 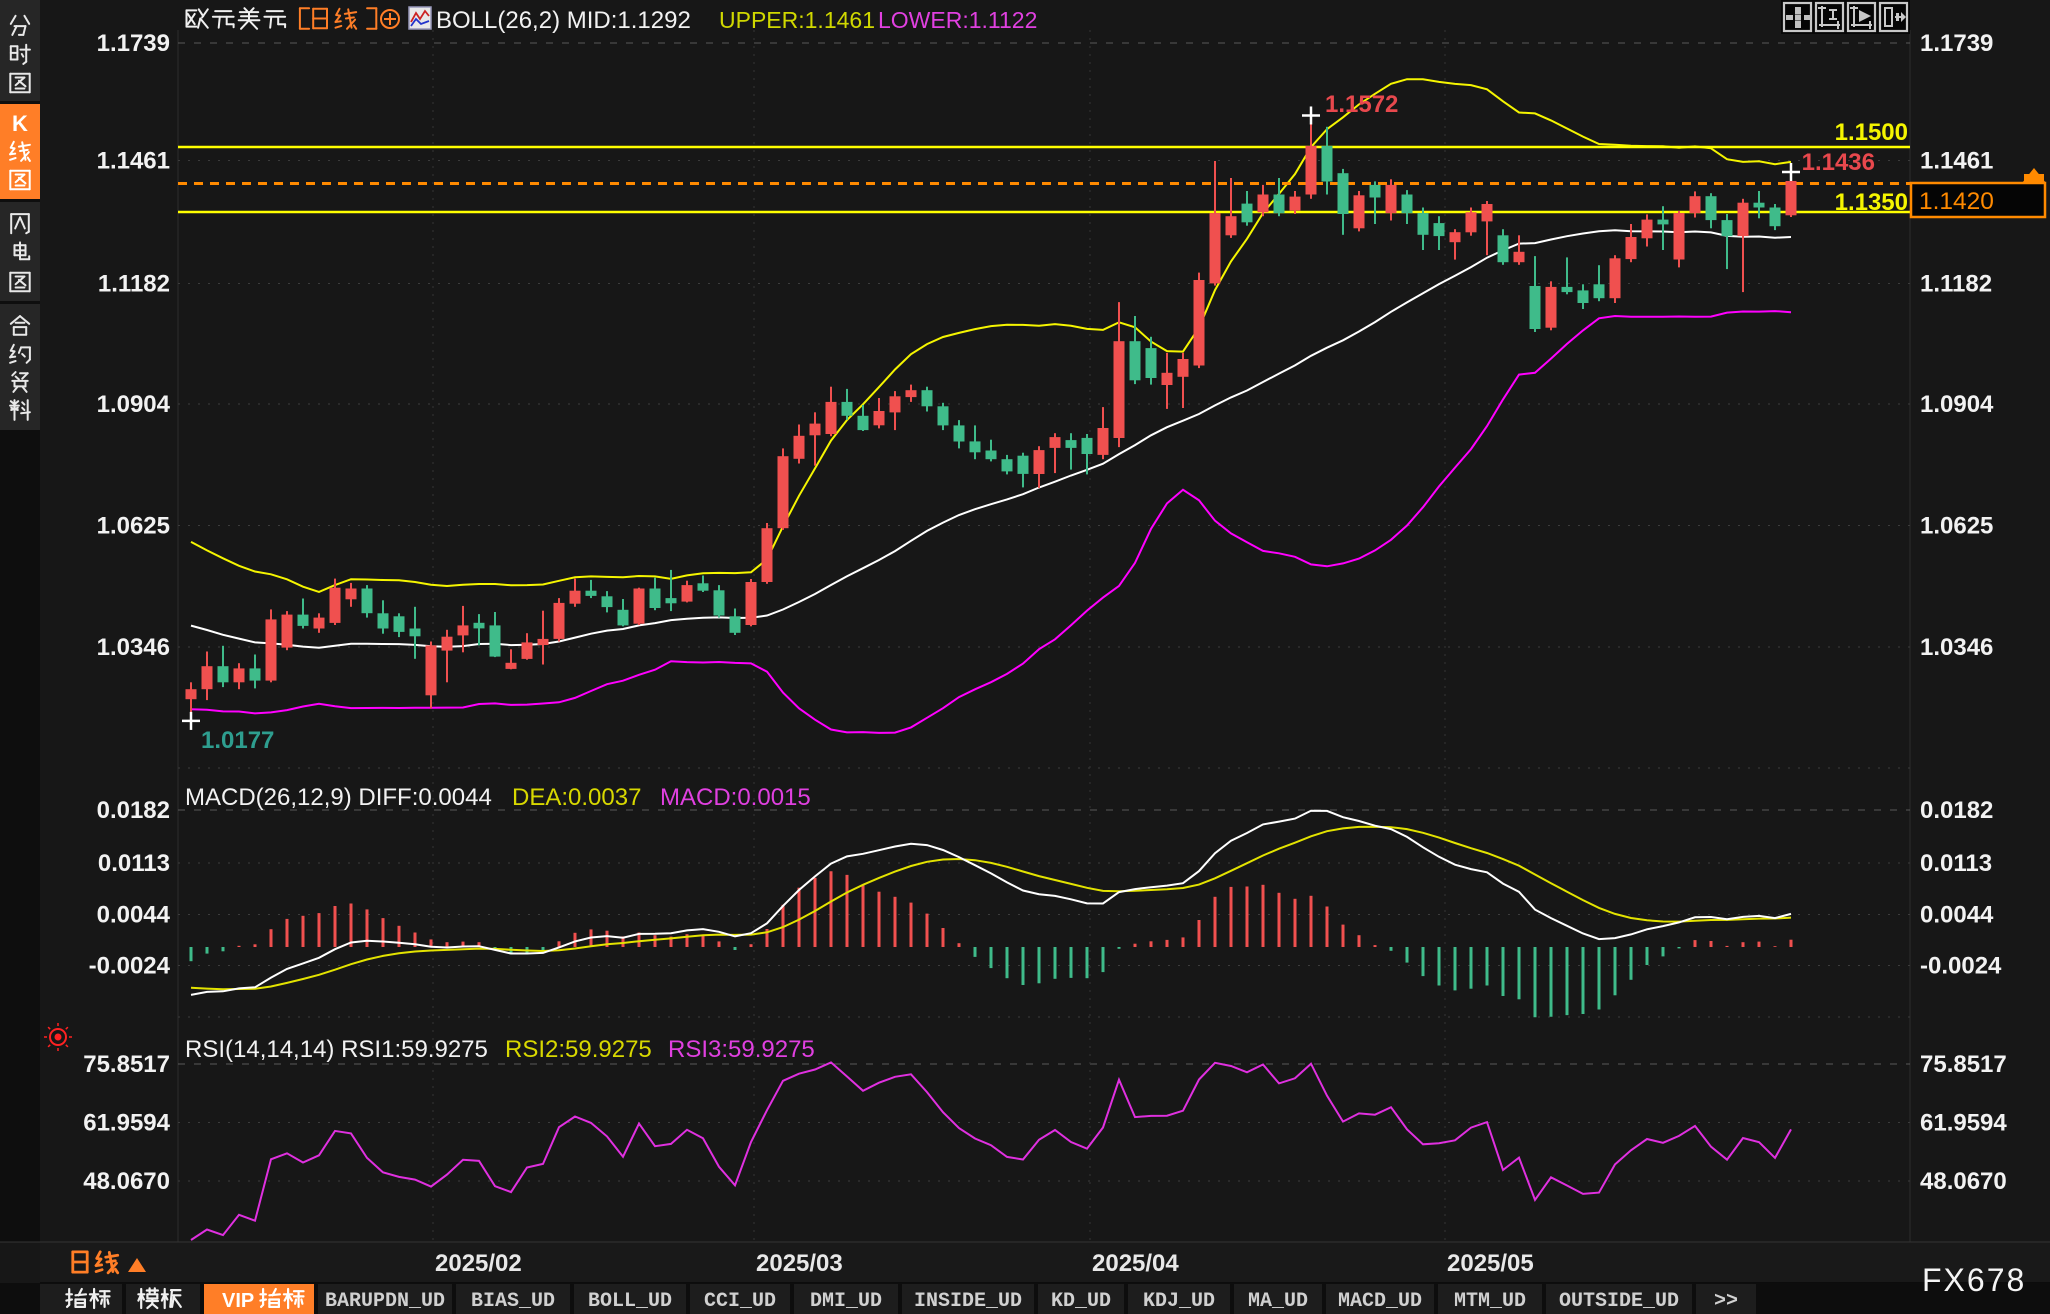 I want to click on svg-text: DEA:0.0037, so click(x=576, y=797).